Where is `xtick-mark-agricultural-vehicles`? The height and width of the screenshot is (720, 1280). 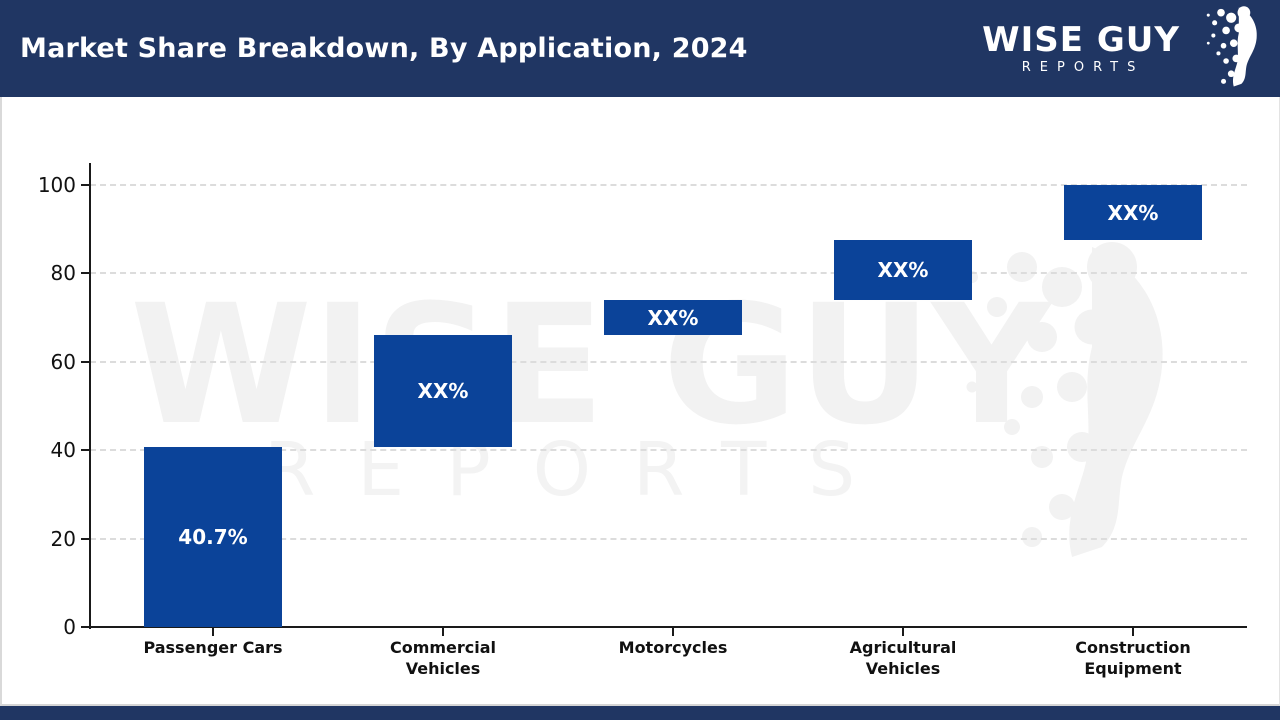 xtick-mark-agricultural-vehicles is located at coordinates (903, 632).